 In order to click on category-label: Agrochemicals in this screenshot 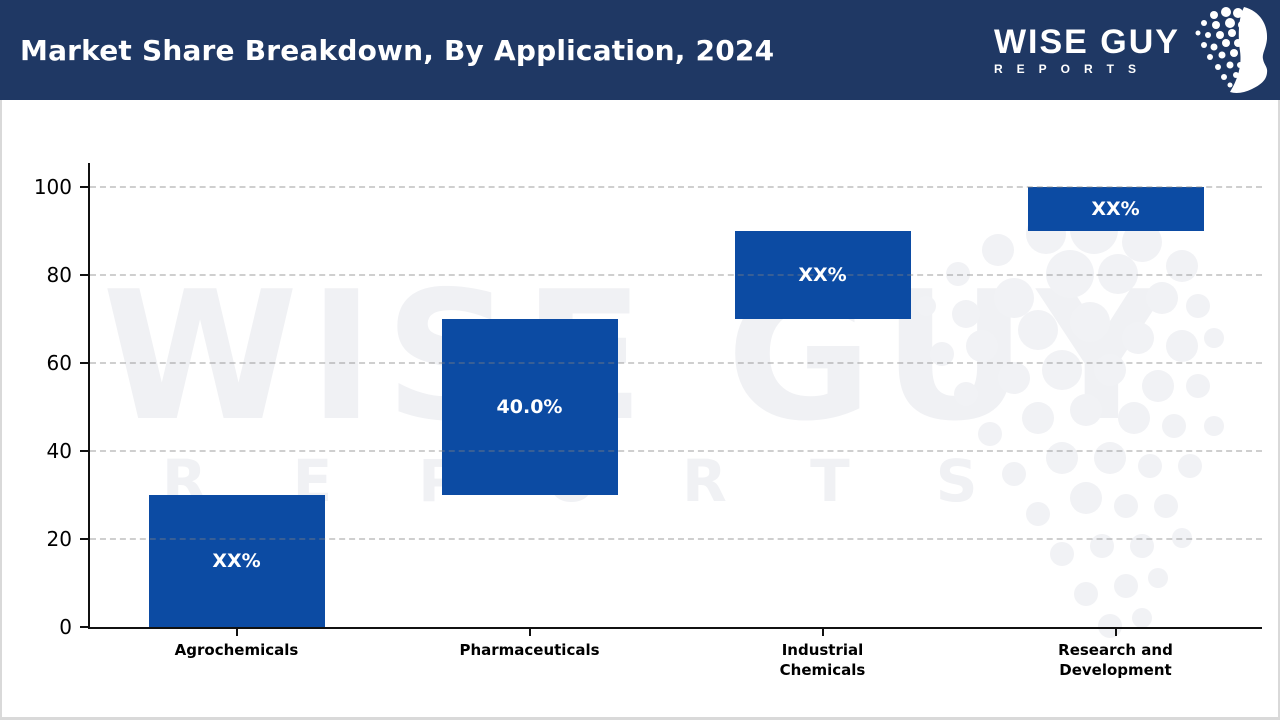, I will do `click(237, 650)`.